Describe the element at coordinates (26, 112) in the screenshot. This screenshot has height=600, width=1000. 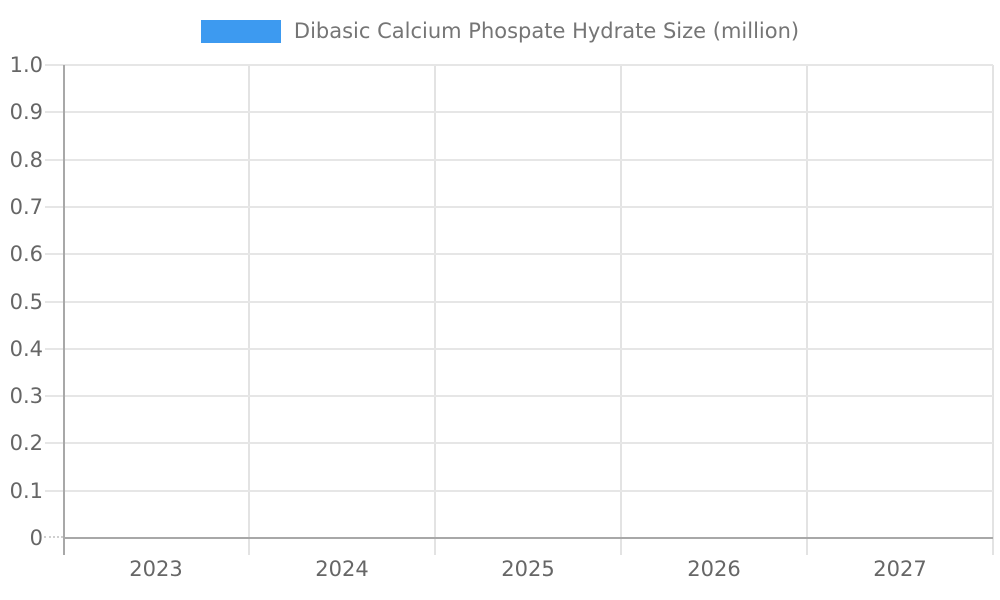
I see `y-axis-label: 0.9` at that location.